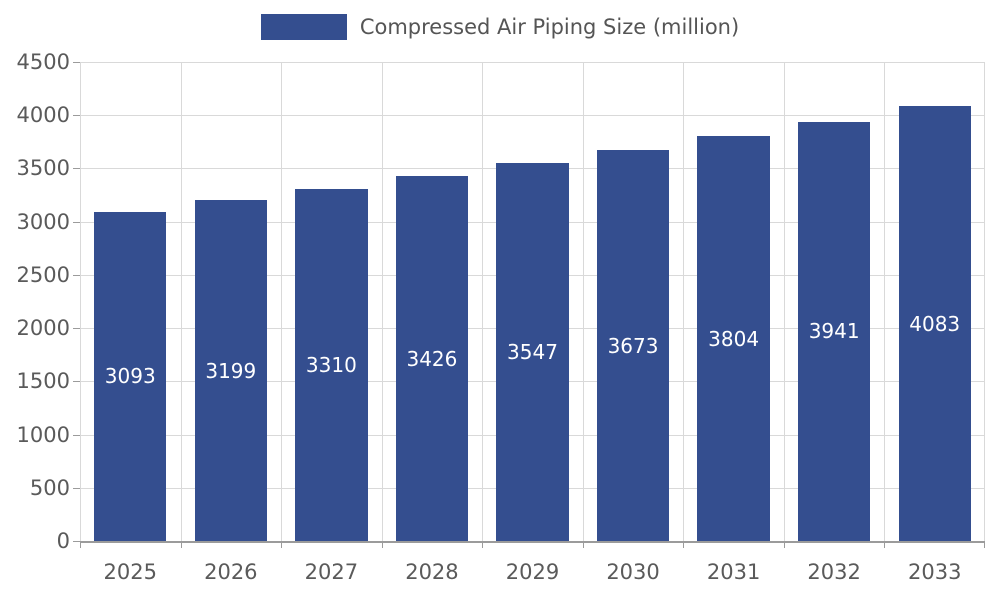 This screenshot has width=1000, height=600. Describe the element at coordinates (43, 381) in the screenshot. I see `y-tick-label: 1500` at that location.